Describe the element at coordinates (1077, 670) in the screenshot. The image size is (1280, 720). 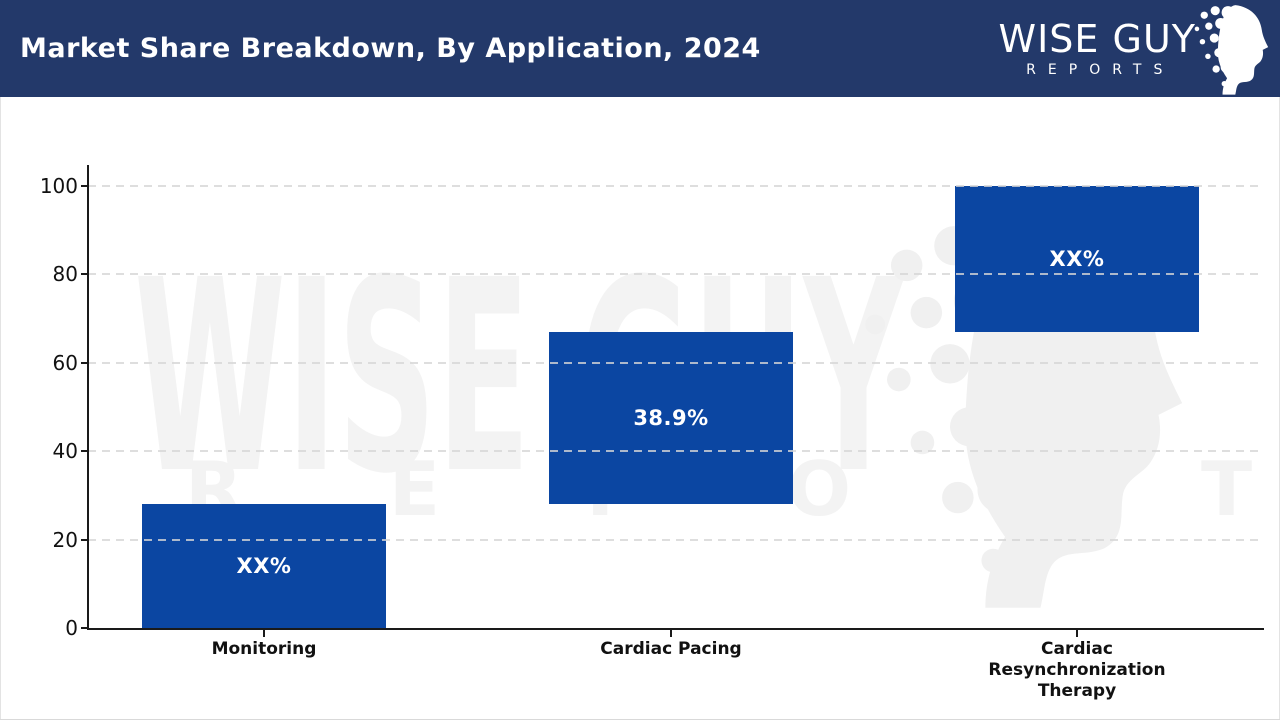
I see `x-tick-label: Cardiac Resynchronization Therapy` at that location.